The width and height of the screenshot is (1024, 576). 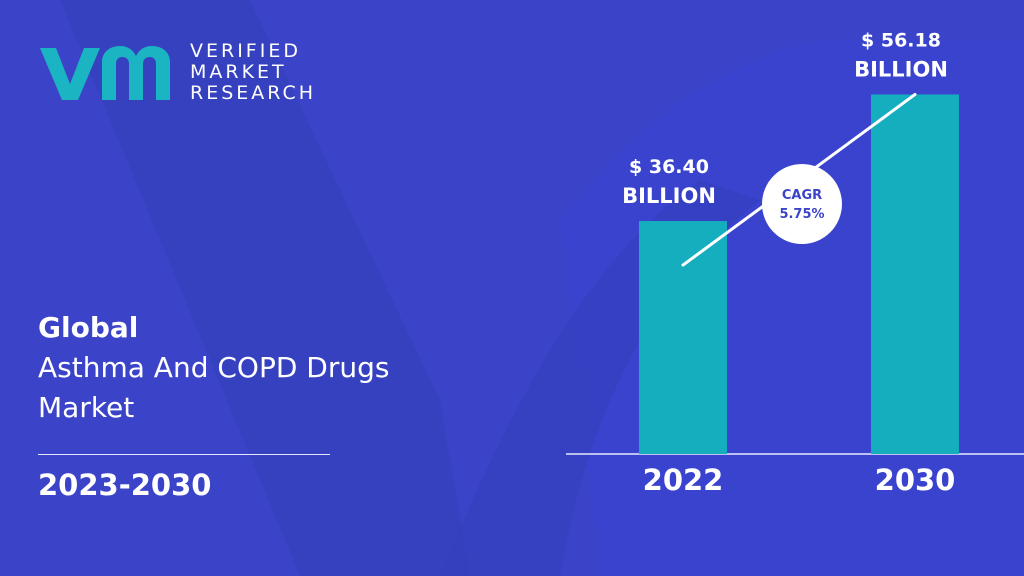 I want to click on forecast-period: 2023-2030, so click(x=125, y=485).